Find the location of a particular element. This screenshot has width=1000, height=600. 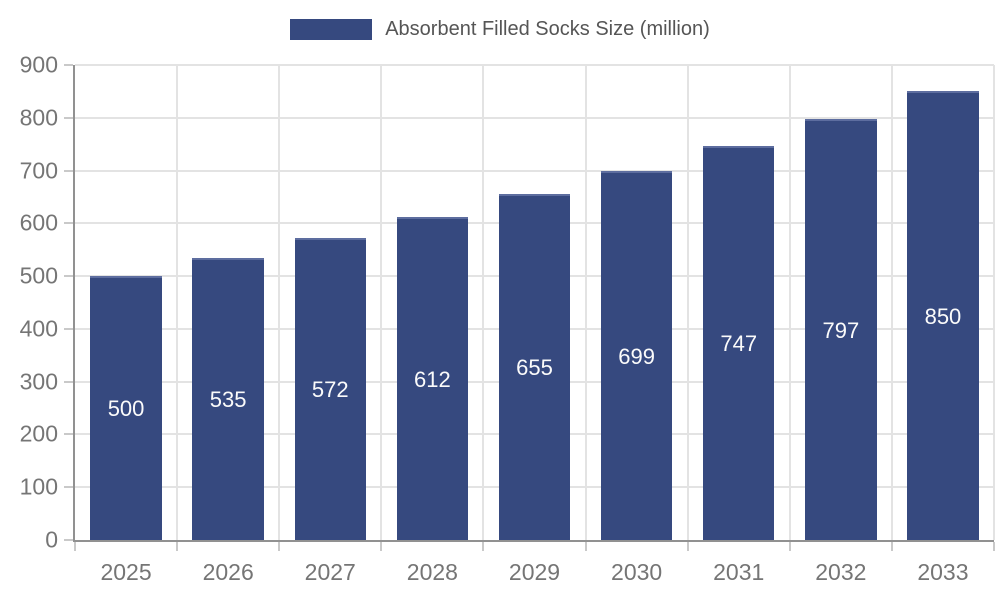

y-axis-label: 300 is located at coordinates (38, 381).